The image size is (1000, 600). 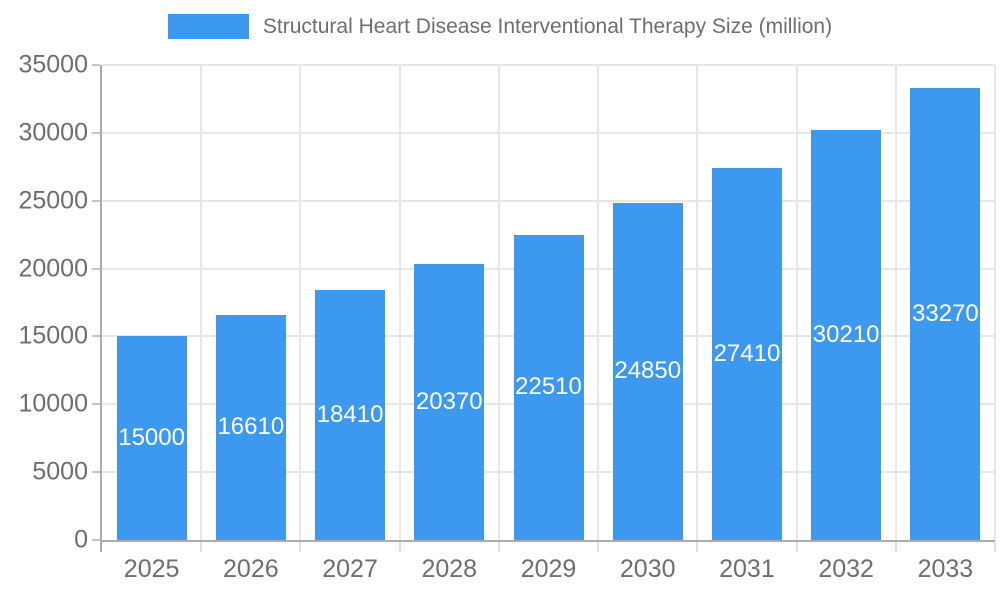 What do you see at coordinates (151, 569) in the screenshot?
I see `x-tick-label: 2025` at bounding box center [151, 569].